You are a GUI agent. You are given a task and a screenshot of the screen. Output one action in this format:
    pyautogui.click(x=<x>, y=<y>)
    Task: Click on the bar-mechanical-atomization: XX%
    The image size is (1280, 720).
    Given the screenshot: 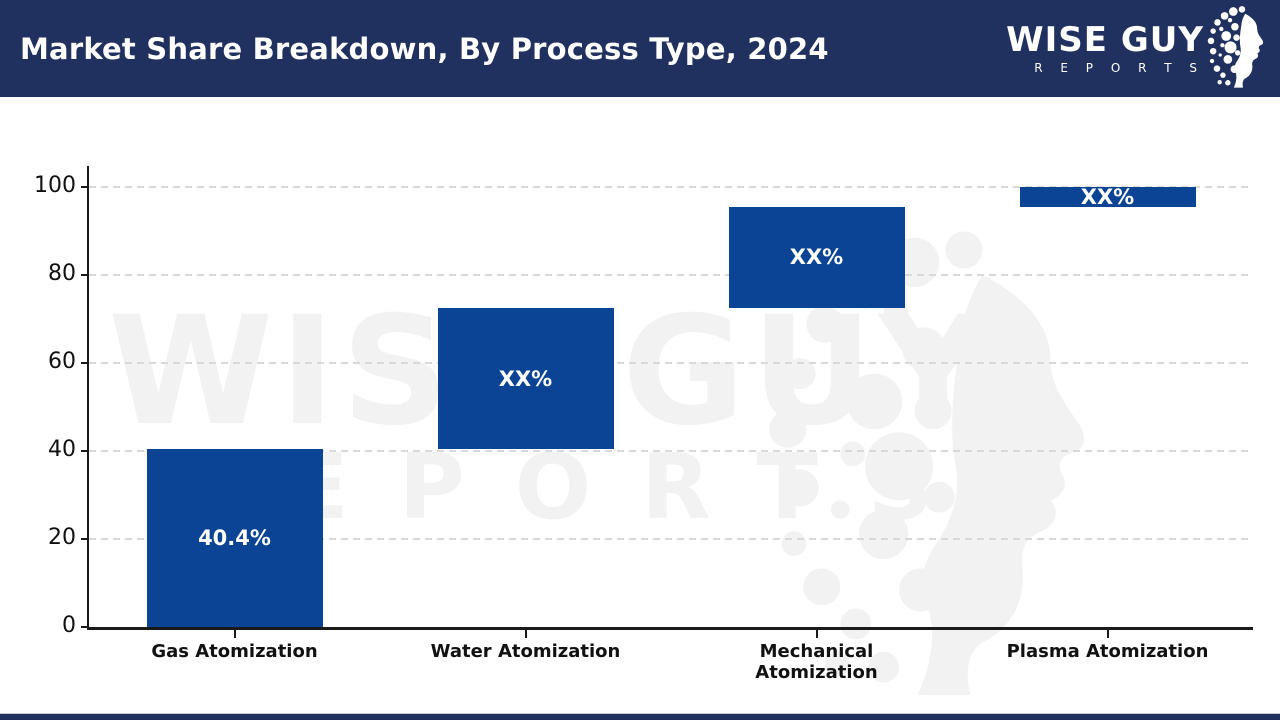 What is the action you would take?
    pyautogui.click(x=816, y=257)
    